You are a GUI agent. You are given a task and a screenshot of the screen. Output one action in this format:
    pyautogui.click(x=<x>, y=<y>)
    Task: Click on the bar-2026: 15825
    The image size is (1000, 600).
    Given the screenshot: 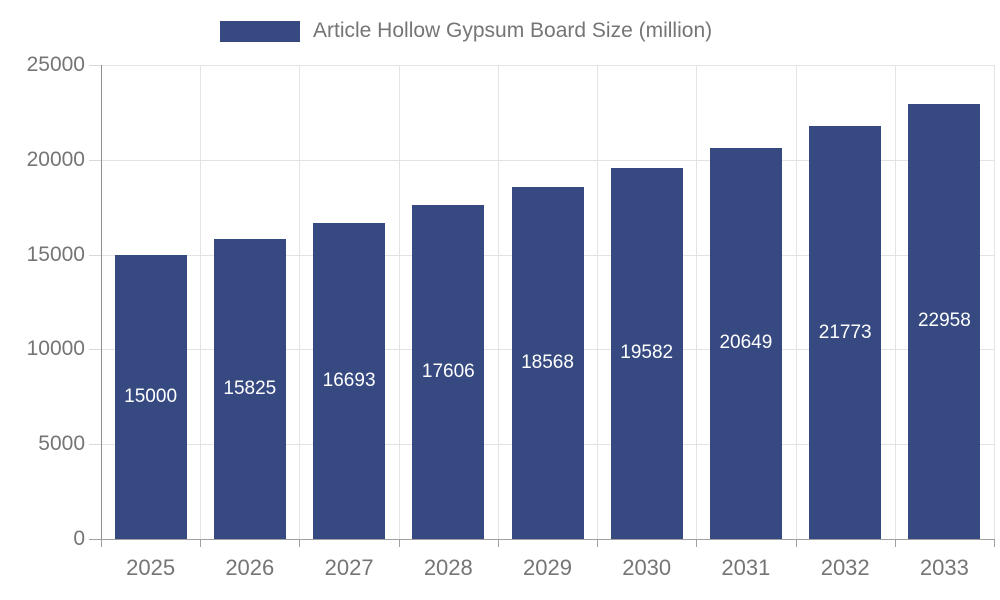 What is the action you would take?
    pyautogui.click(x=249, y=389)
    